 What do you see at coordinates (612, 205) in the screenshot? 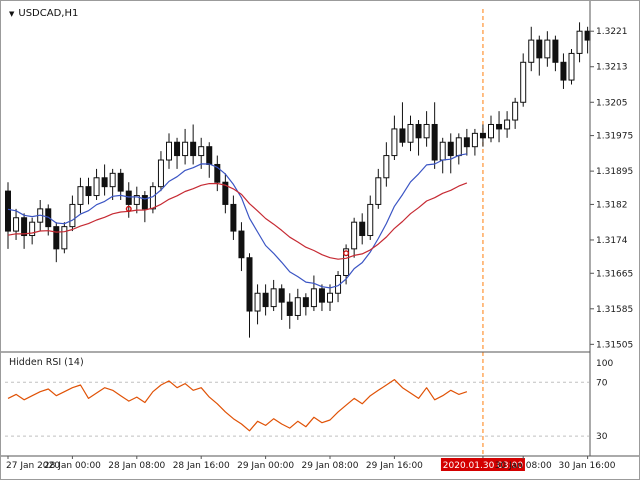
I see `price-axis-label: 1.3182` at bounding box center [612, 205].